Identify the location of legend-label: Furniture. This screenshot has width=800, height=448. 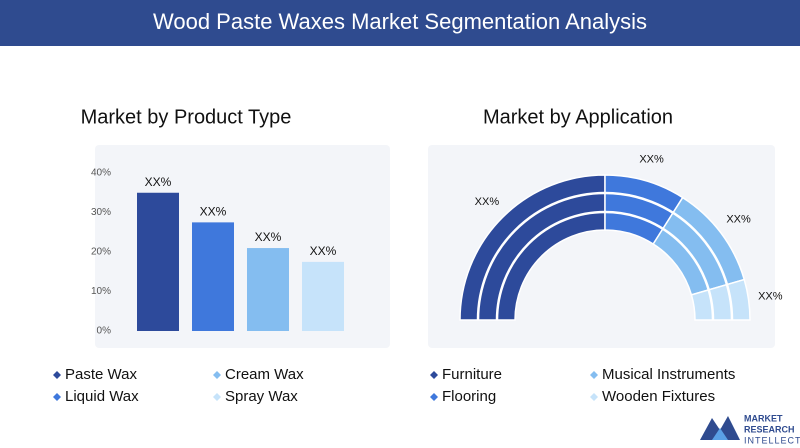
(472, 374).